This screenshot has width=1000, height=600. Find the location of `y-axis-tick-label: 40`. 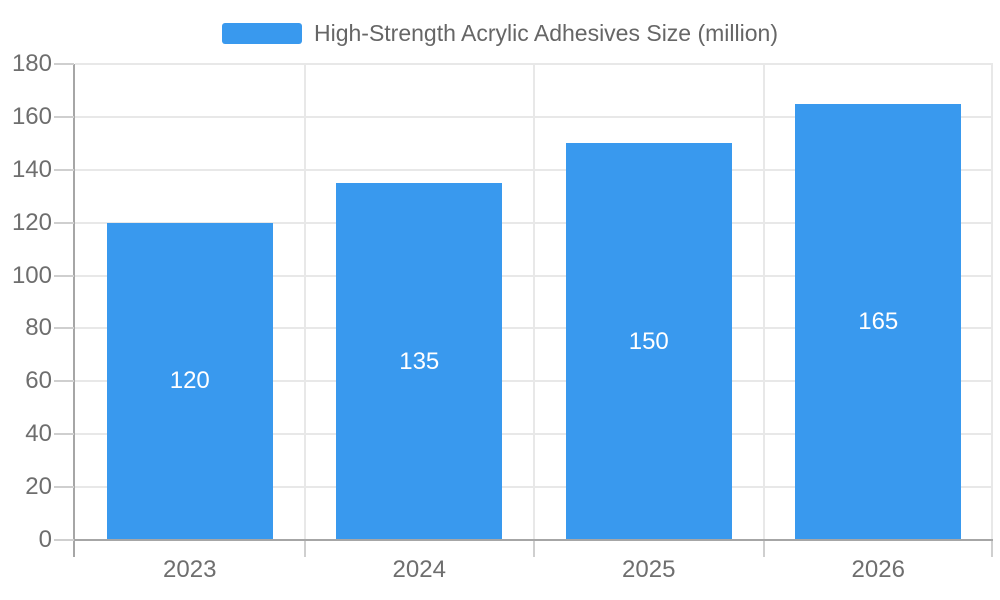

y-axis-tick-label: 40 is located at coordinates (38, 434).